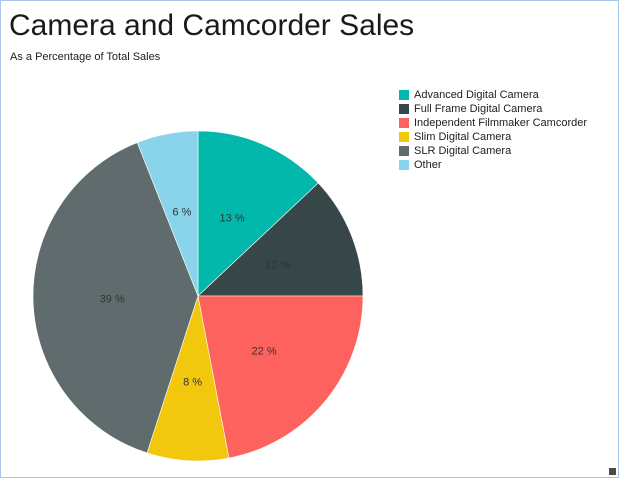 This screenshot has width=619, height=478. Describe the element at coordinates (501, 122) in the screenshot. I see `legend-label: Independent Filmmaker Camcorder` at that location.